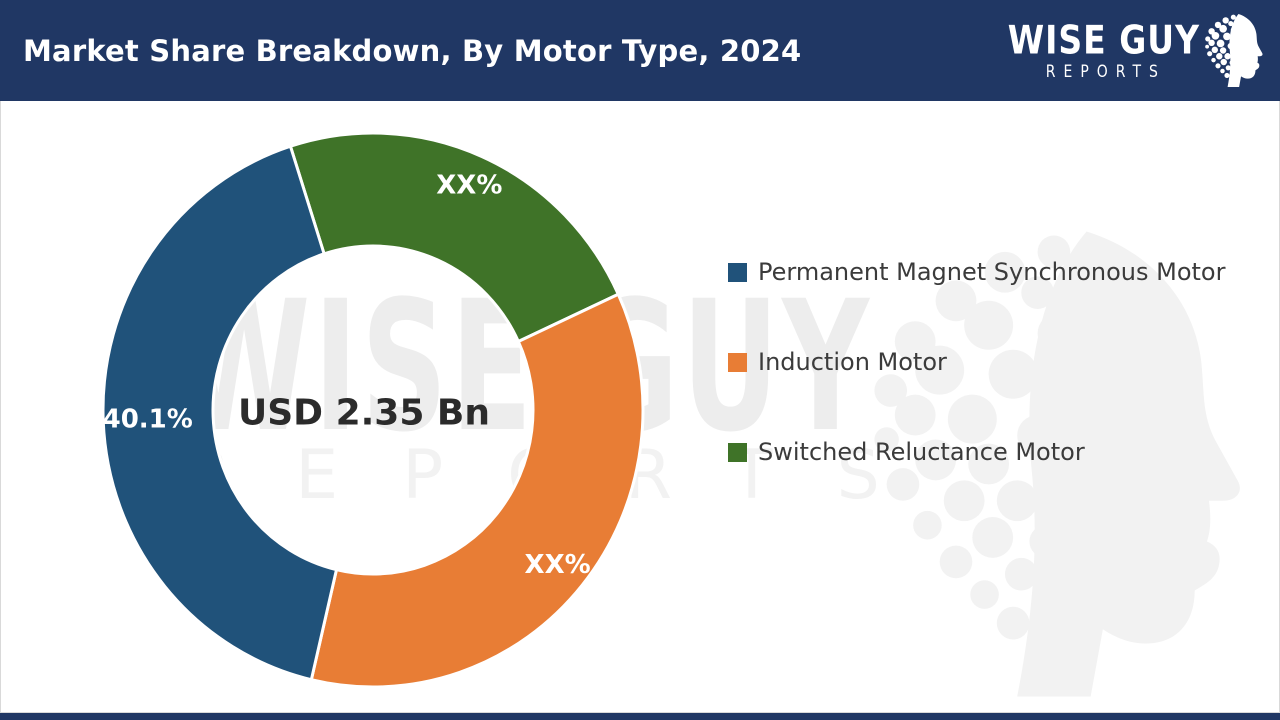 This screenshot has height=720, width=1280. I want to click on footer-bar, so click(640, 716).